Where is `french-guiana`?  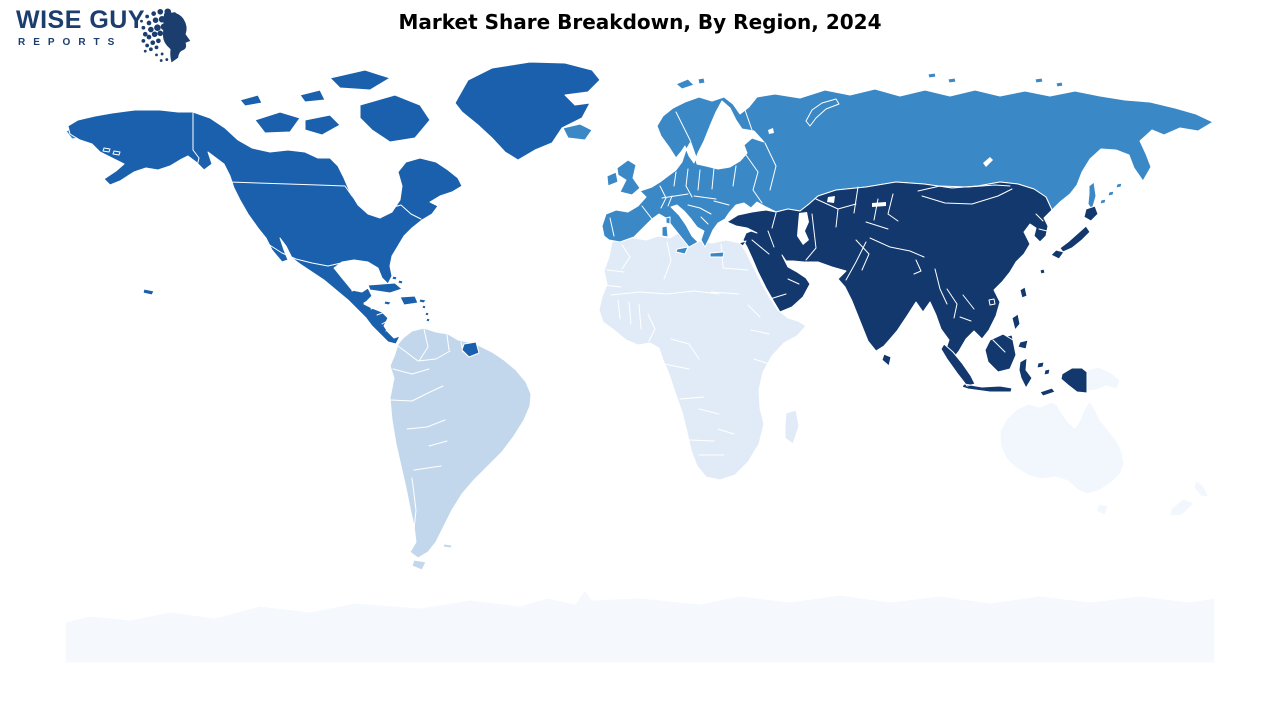
french-guiana is located at coordinates (470, 349).